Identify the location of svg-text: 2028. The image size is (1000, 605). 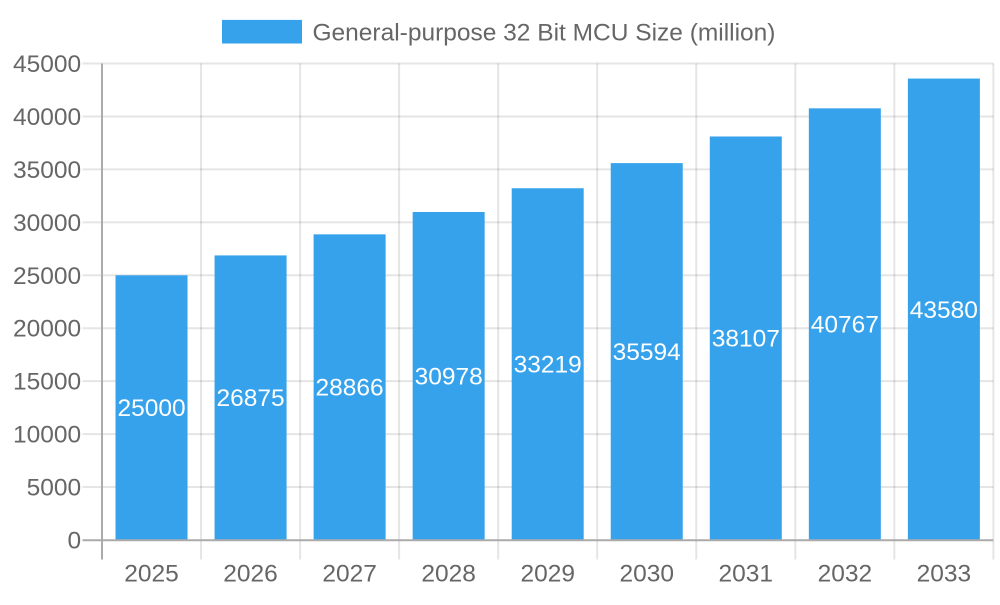
(448, 573).